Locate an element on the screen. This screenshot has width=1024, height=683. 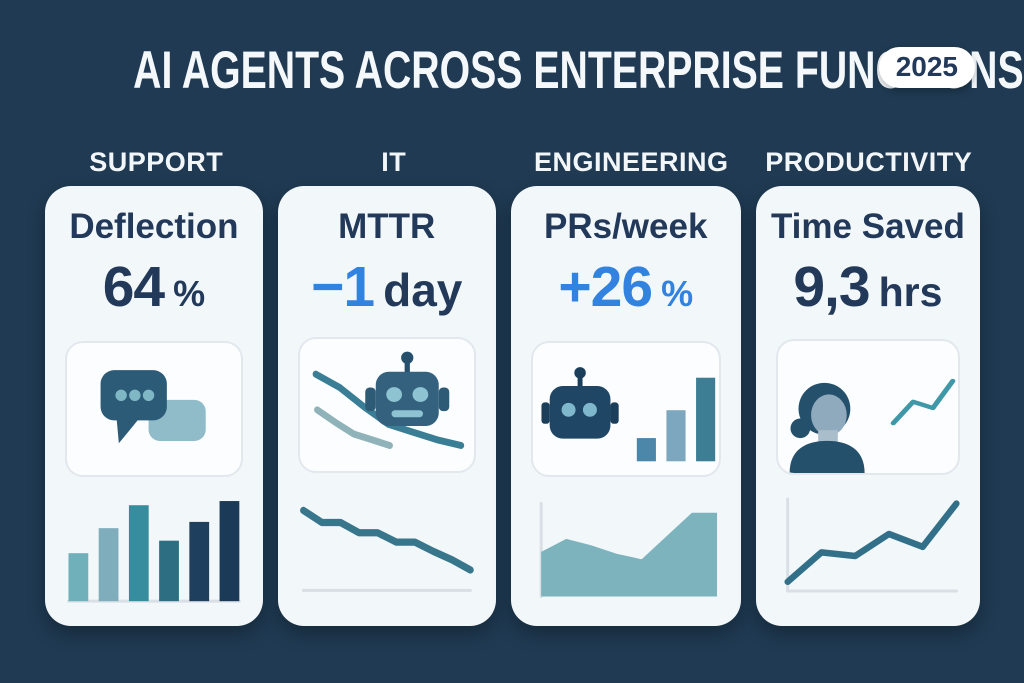
it-card: MTTR −1 day is located at coordinates (386, 406).